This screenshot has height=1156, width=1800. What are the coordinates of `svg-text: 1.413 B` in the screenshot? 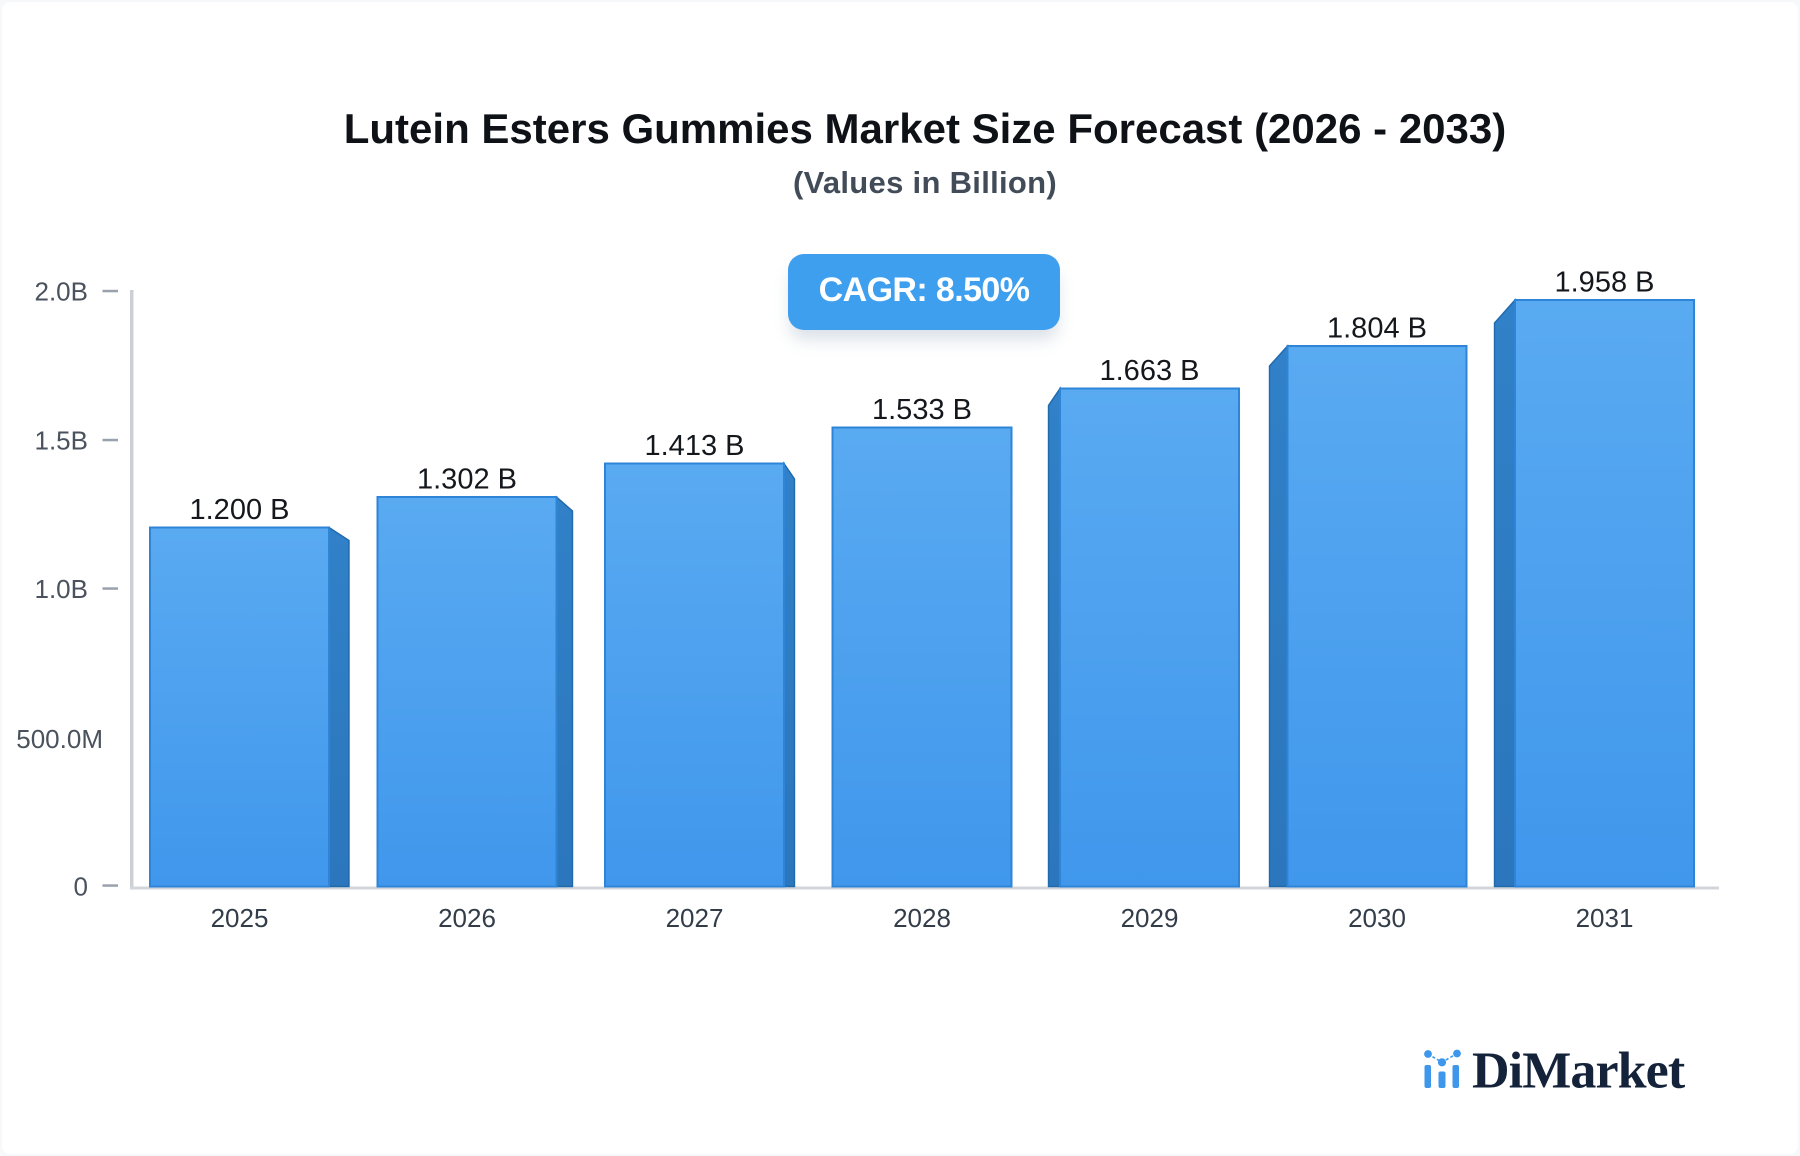 It's located at (695, 446).